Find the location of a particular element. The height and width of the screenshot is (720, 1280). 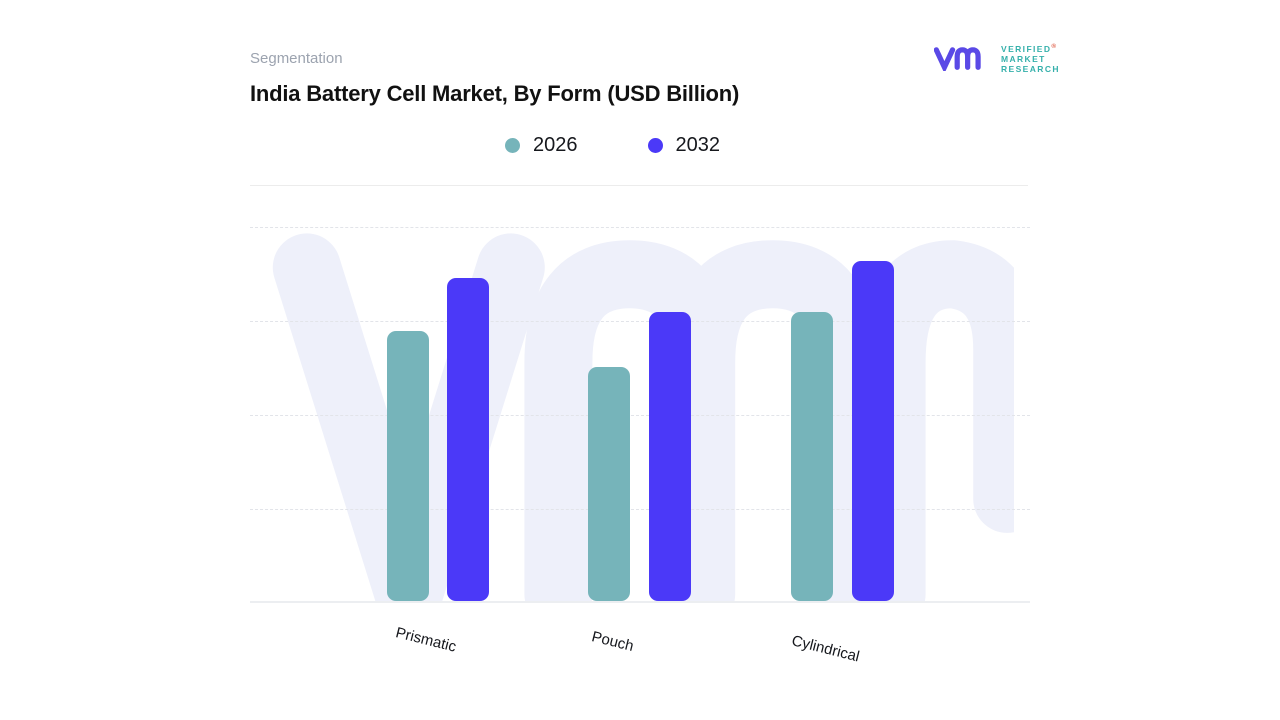

legend-item-2026: 2026 is located at coordinates (541, 145).